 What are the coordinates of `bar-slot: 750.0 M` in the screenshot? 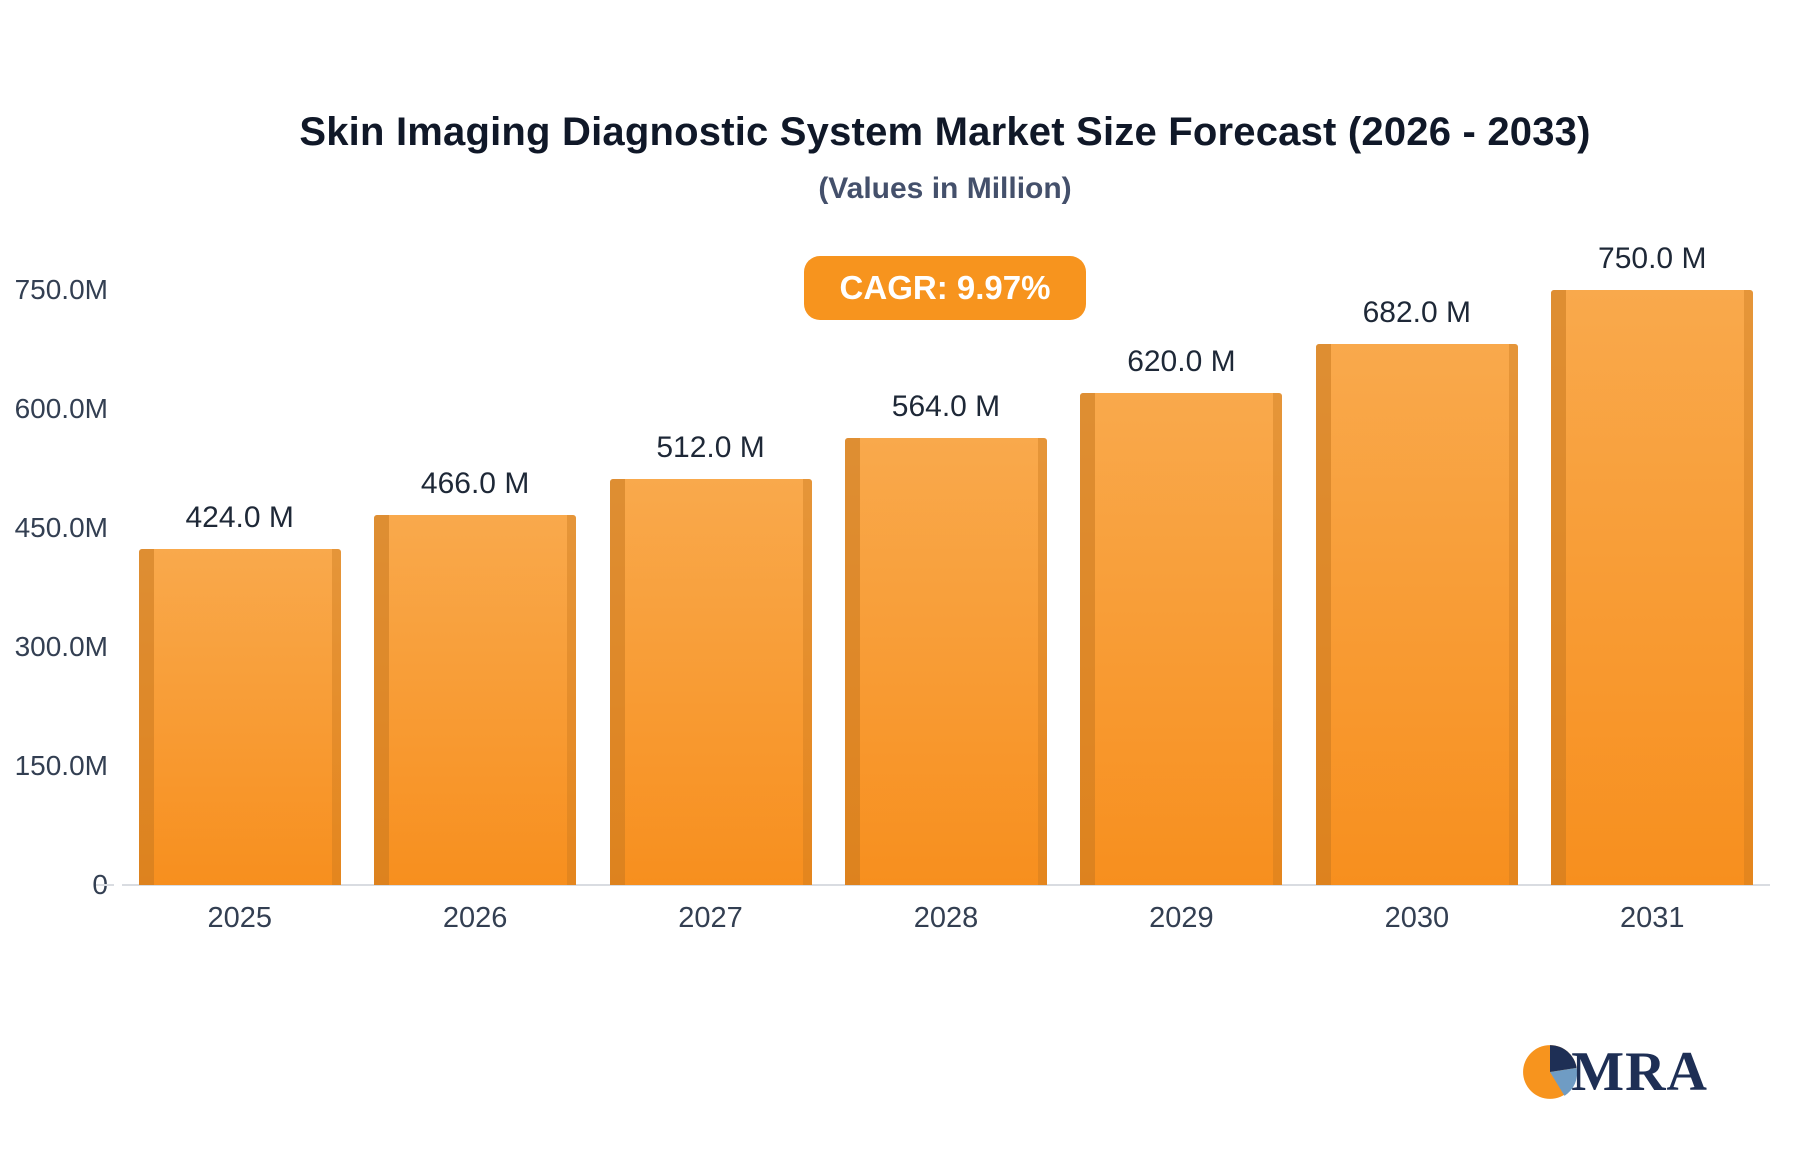 It's located at (1652, 563).